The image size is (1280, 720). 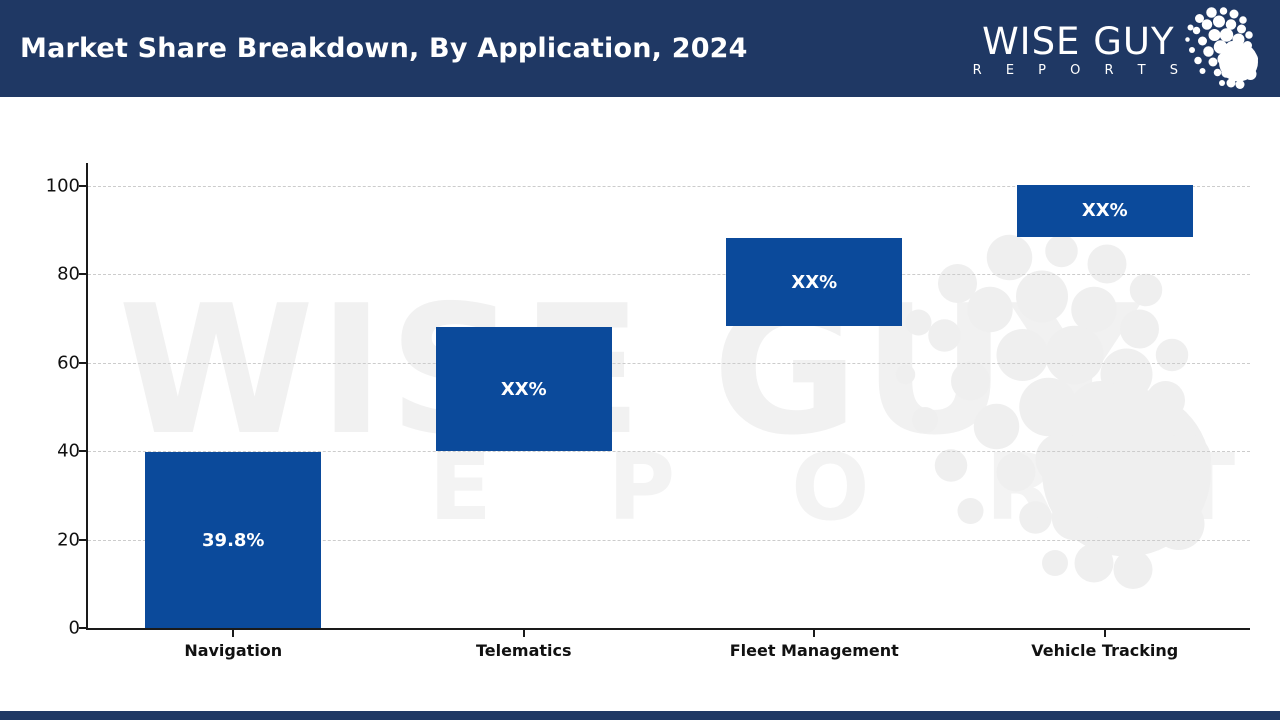 I want to click on logo-text: WISE GUY R E P O R T S, so click(x=1078, y=50).